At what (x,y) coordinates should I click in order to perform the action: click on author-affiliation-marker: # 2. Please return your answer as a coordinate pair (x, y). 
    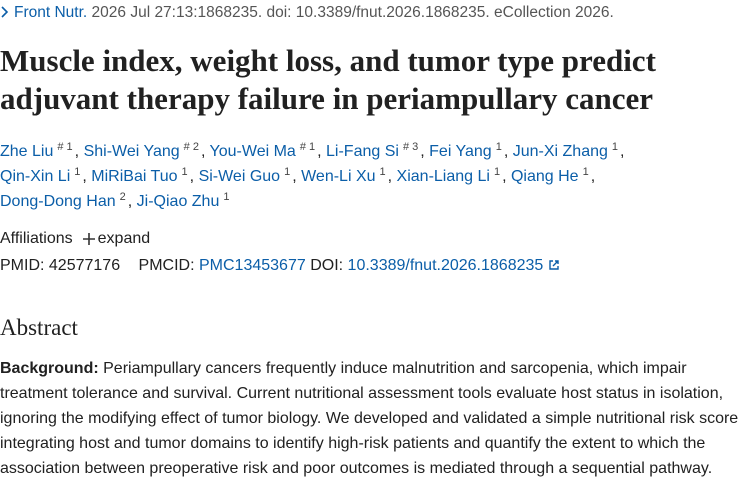
    Looking at the image, I should click on (191, 147).